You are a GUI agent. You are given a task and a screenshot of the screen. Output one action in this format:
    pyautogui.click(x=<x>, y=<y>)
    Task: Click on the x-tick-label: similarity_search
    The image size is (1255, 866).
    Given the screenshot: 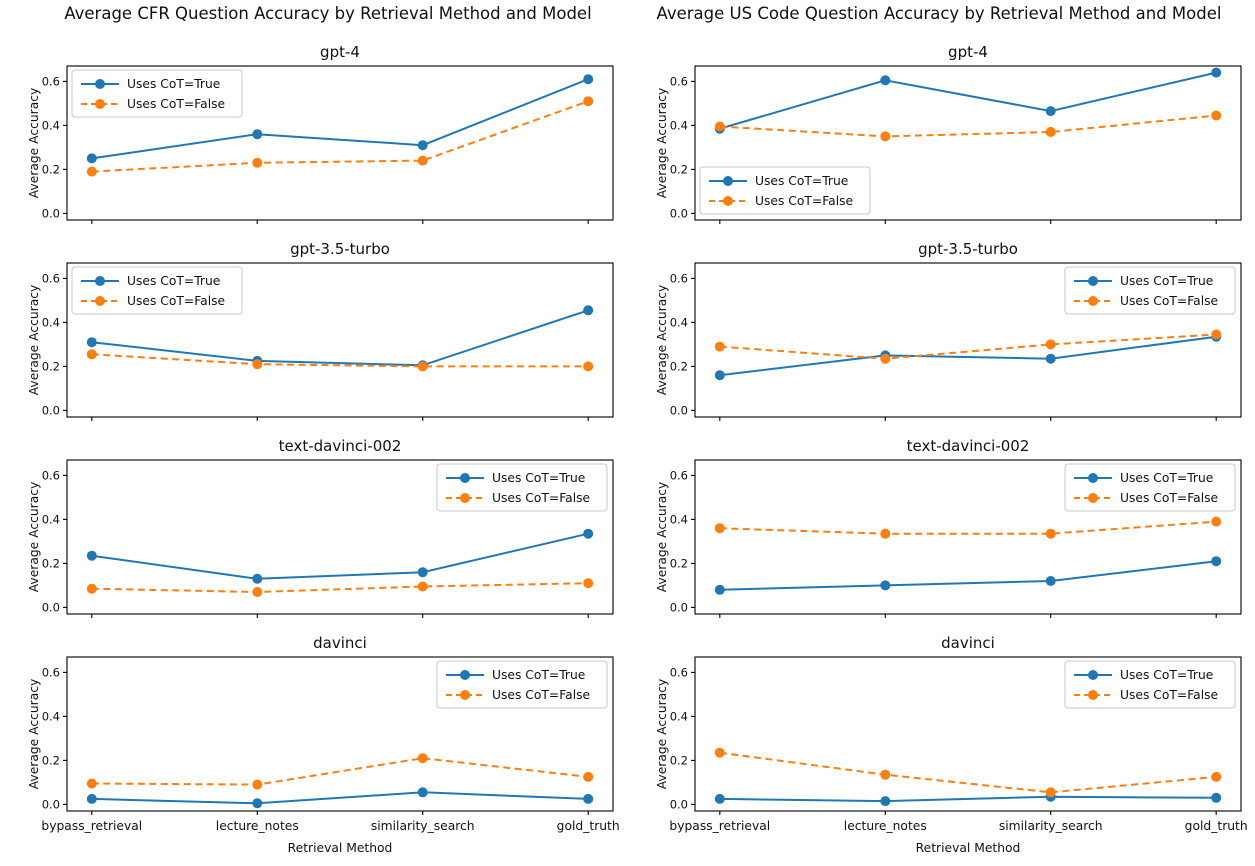 What is the action you would take?
    pyautogui.click(x=423, y=826)
    